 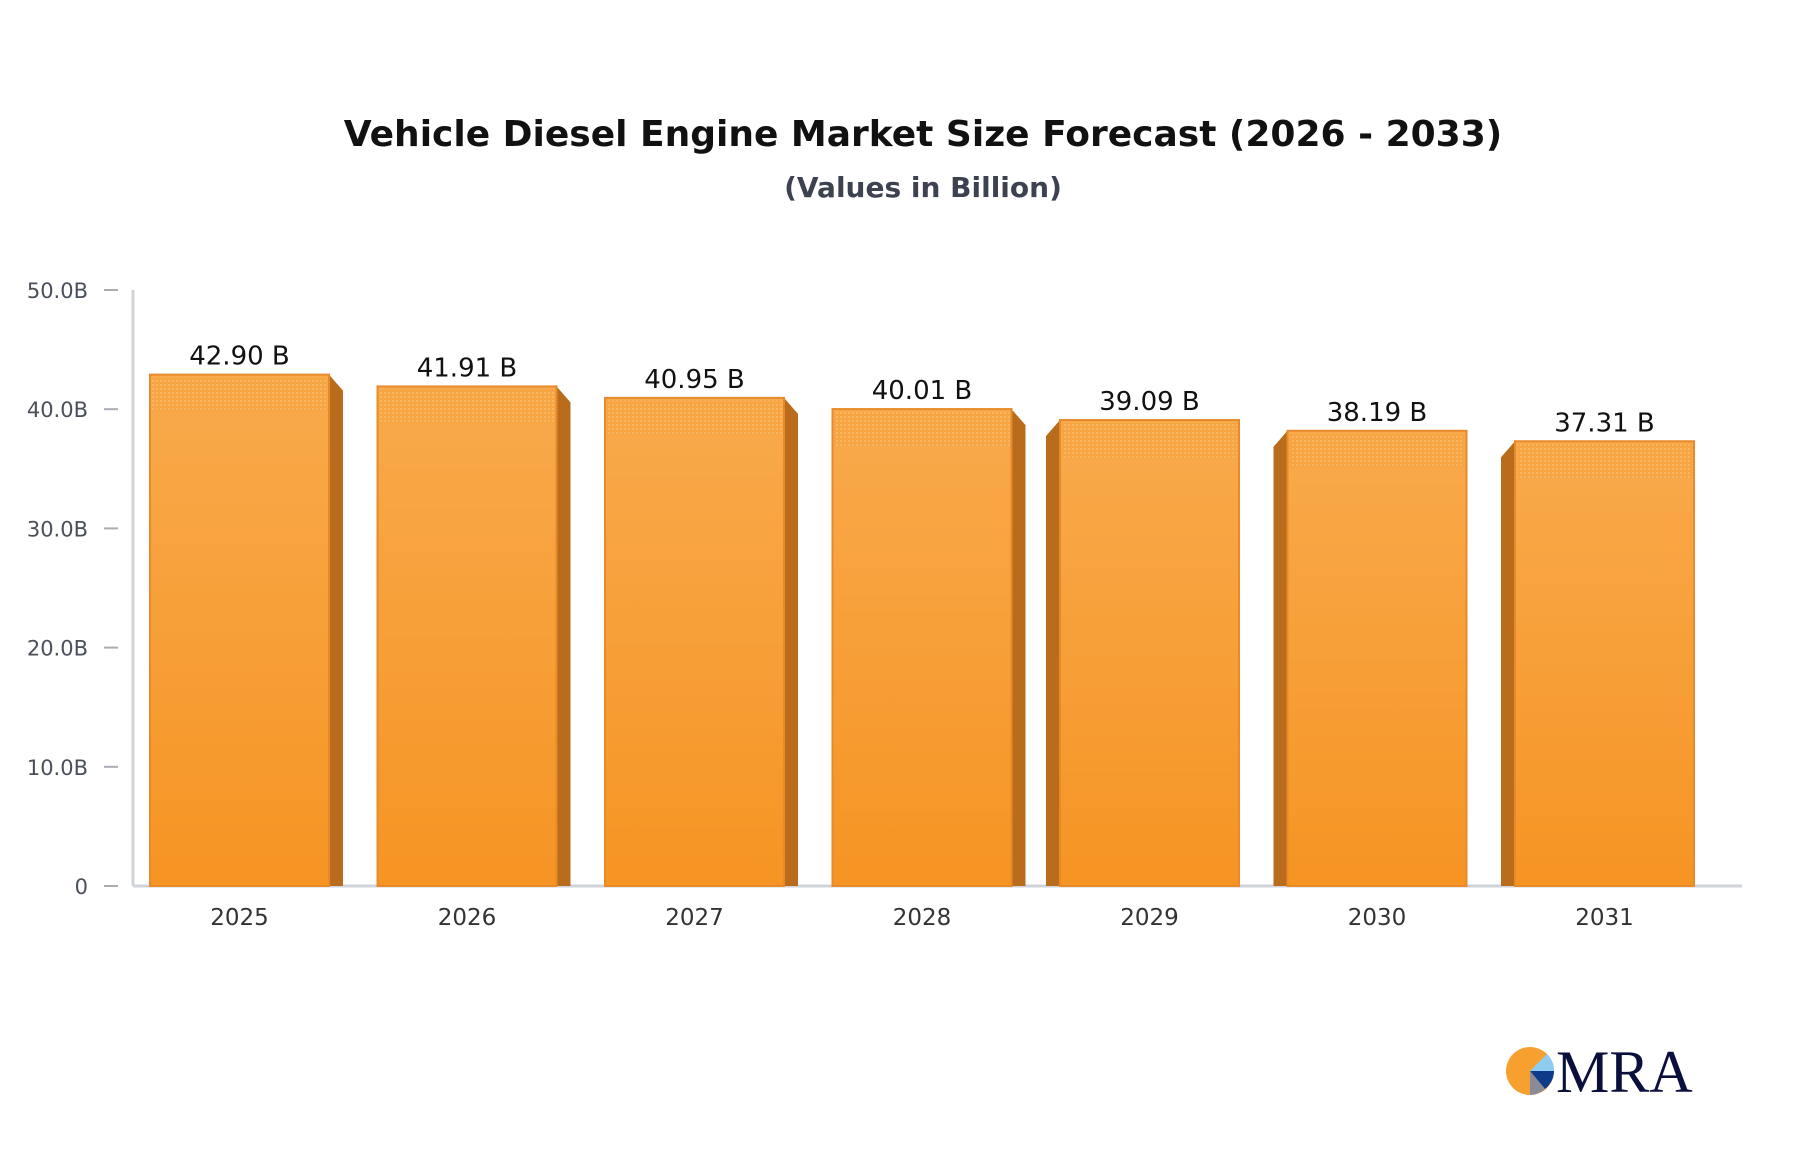 I want to click on y-tick-label: 20.0B, so click(x=57, y=649).